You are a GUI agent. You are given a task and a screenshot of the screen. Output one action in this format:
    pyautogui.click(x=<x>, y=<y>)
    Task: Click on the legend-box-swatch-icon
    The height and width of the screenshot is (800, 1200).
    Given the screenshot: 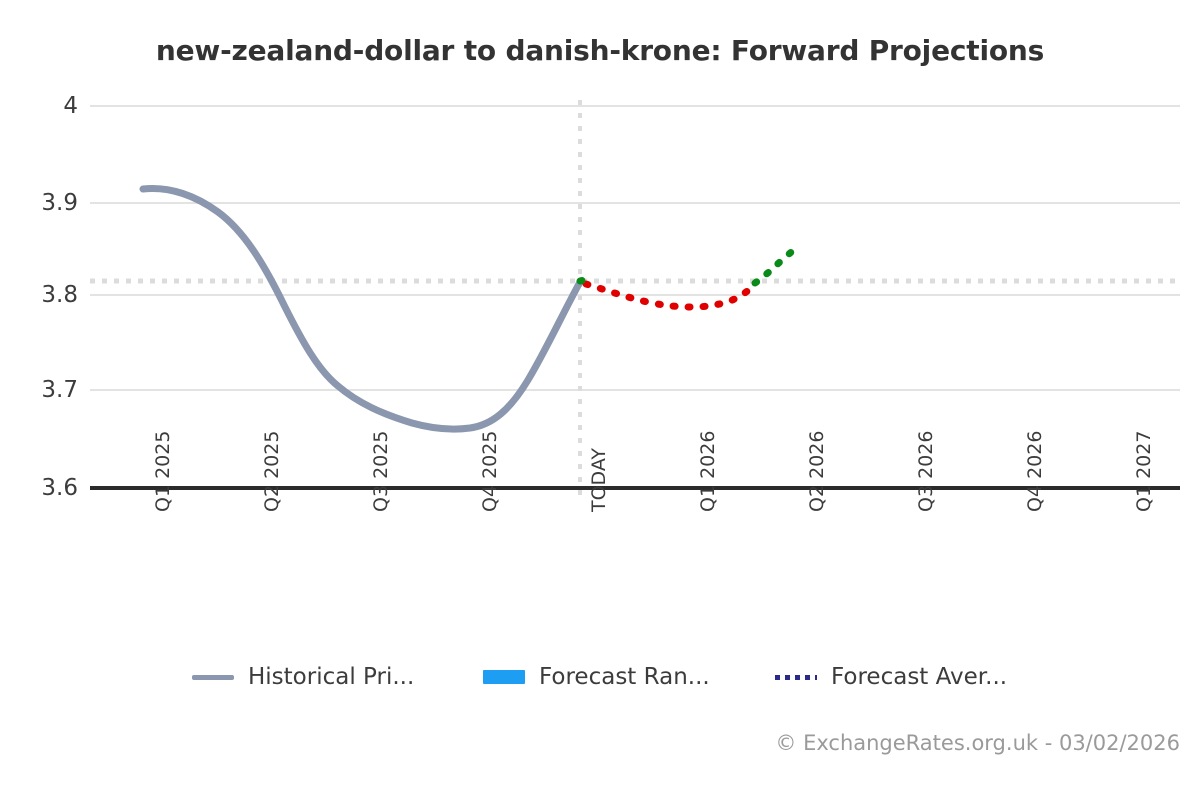 What is the action you would take?
    pyautogui.click(x=504, y=677)
    